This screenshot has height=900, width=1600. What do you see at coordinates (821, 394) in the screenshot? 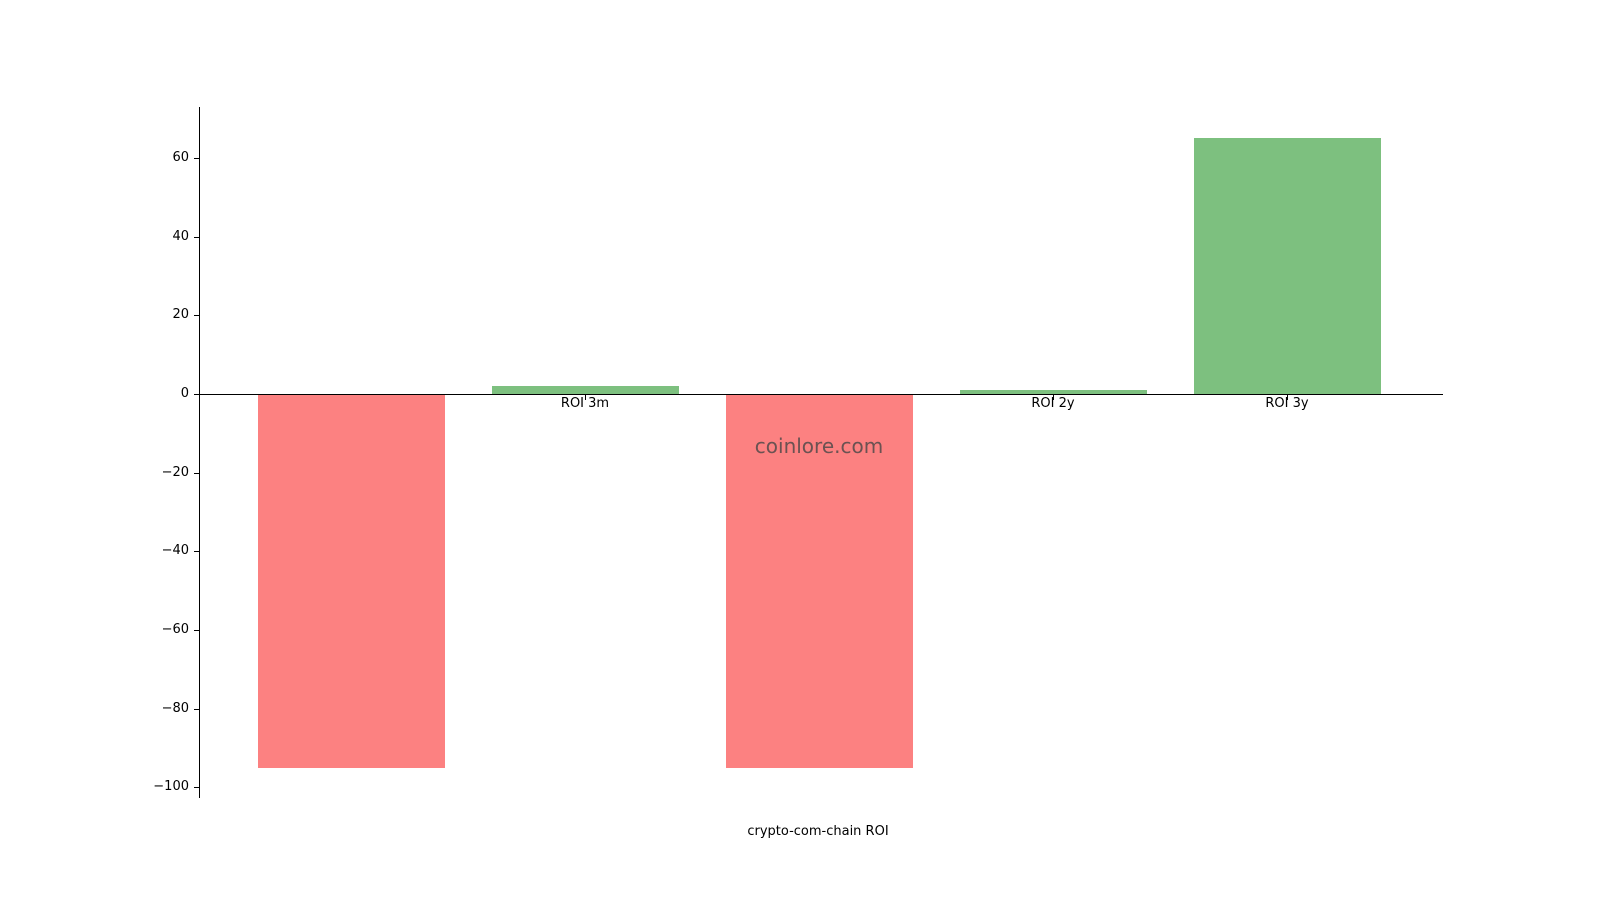
I see `x-axis-zero-line` at bounding box center [821, 394].